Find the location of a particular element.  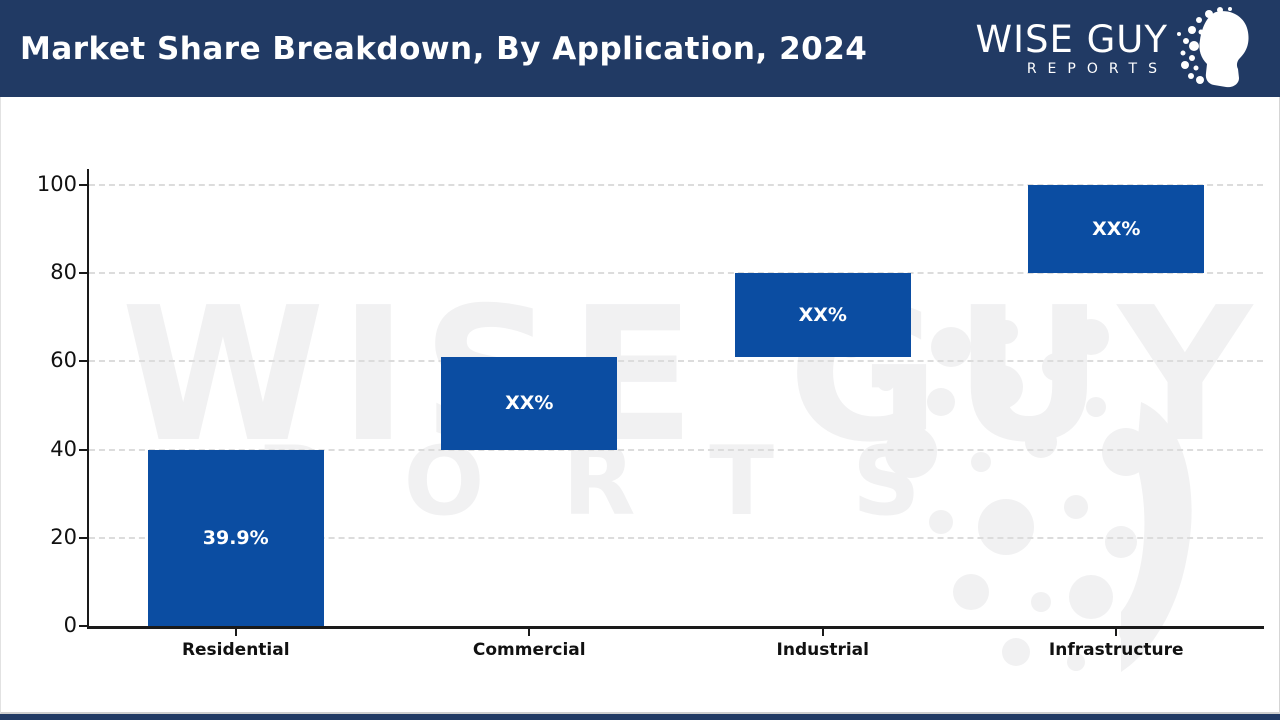

y-axis-line is located at coordinates (88, 398).